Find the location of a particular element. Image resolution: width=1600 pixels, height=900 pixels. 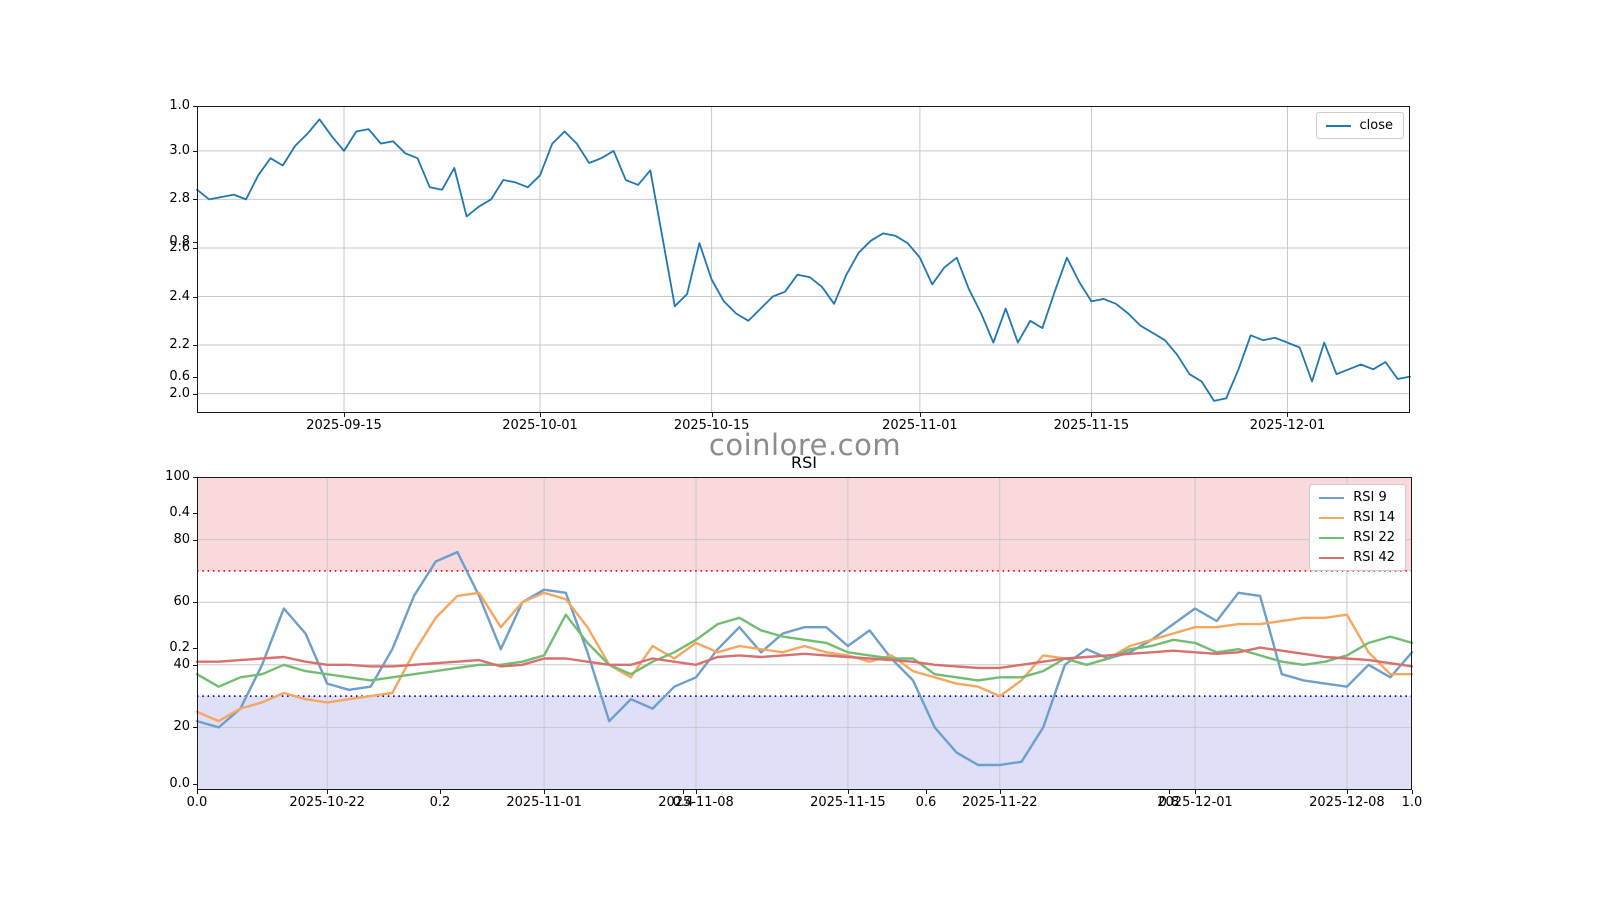

rsi-y-tick-label: 40 is located at coordinates (181, 664).